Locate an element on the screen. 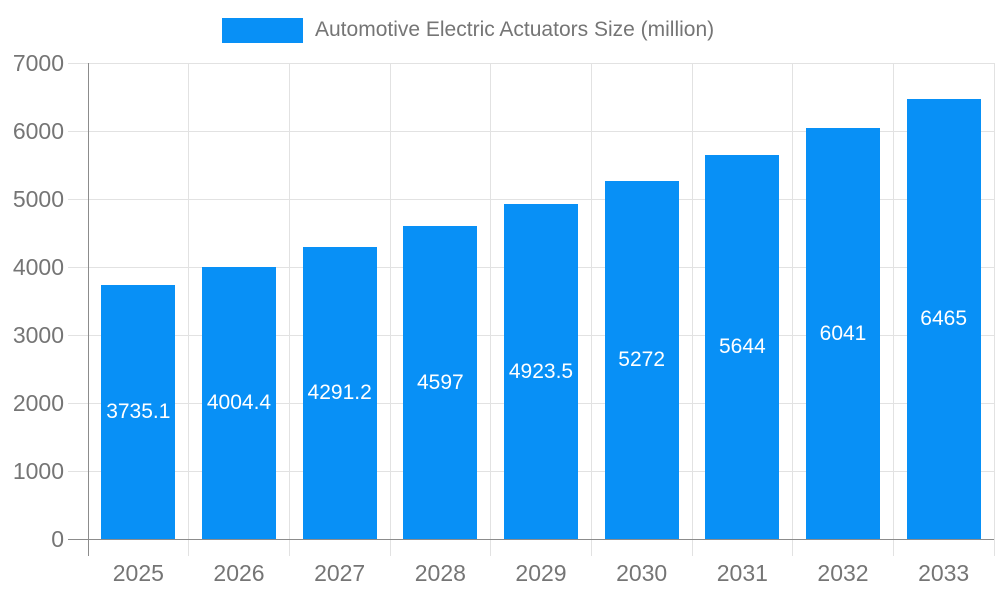 This screenshot has height=600, width=1000. y-axis-tick-label: 6000 is located at coordinates (38, 131).